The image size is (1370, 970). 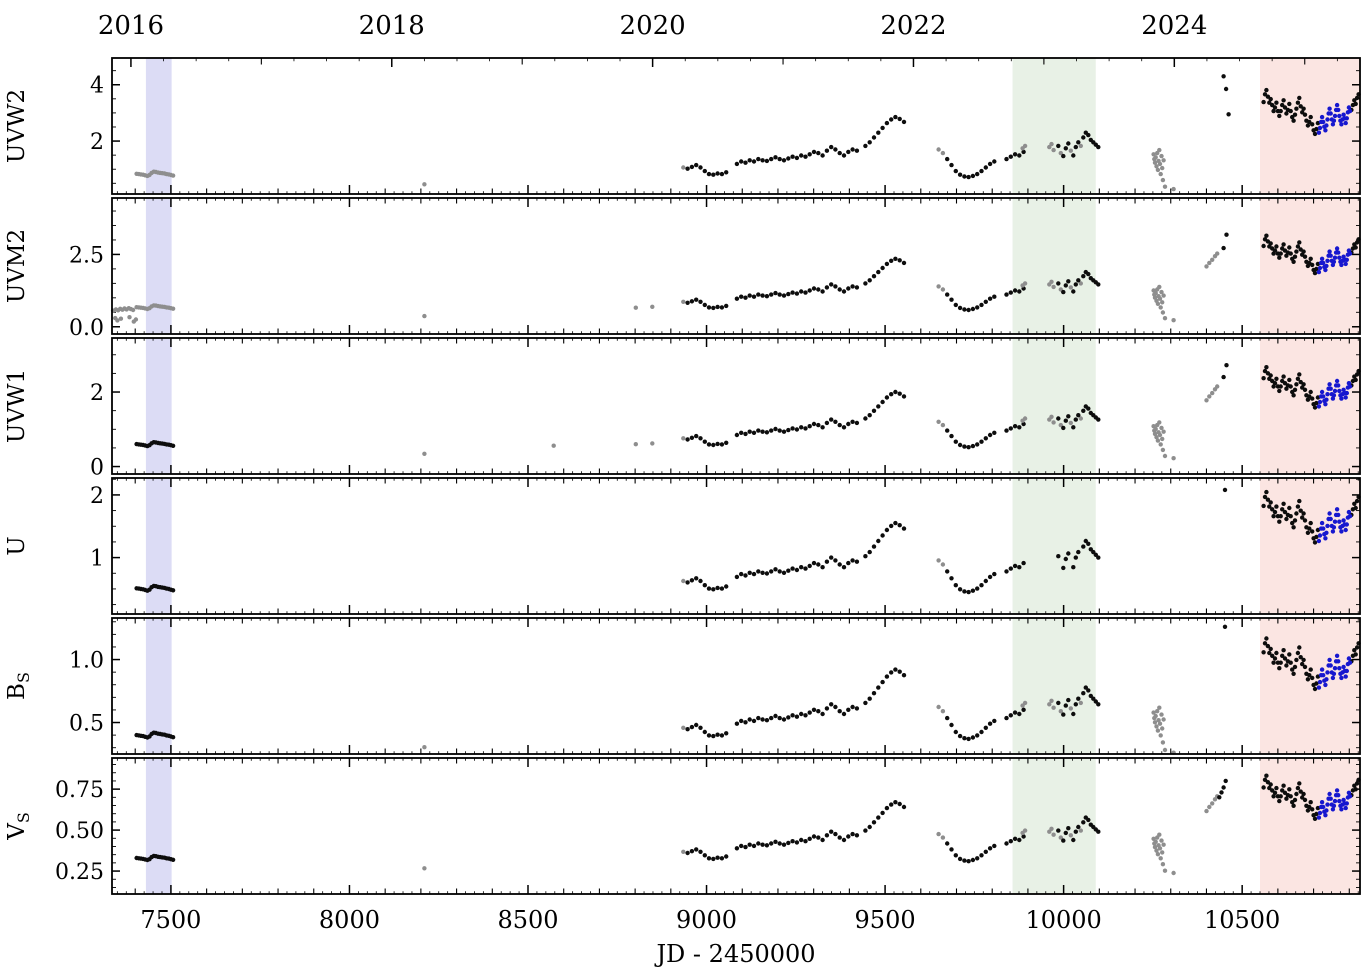 I want to click on year-tick-label: 2018, so click(x=392, y=26).